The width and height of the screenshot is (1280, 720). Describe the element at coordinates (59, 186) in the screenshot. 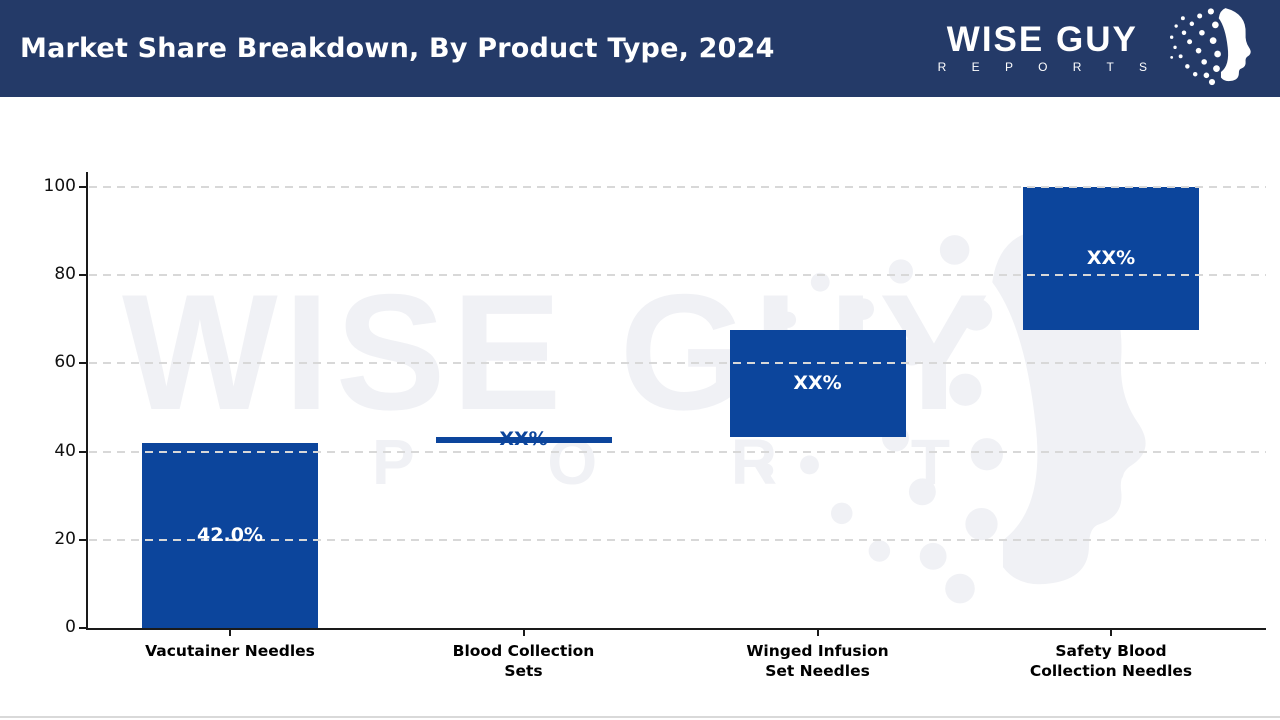

I see `y-tick-label: 100` at that location.